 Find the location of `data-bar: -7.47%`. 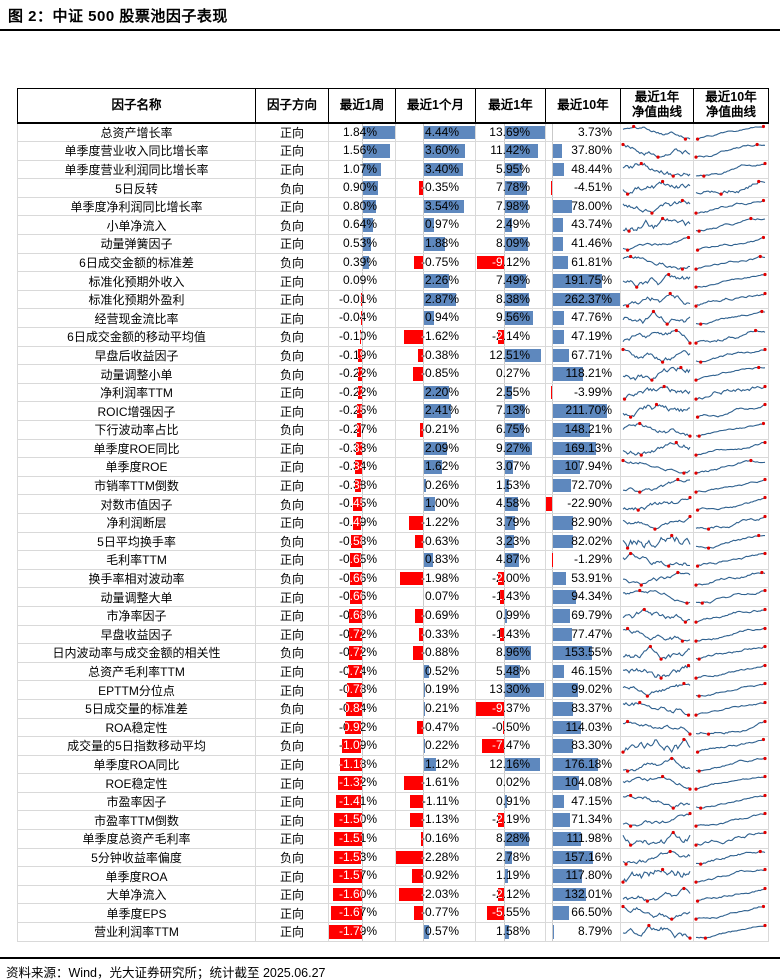

data-bar: -7.47% is located at coordinates (493, 746).